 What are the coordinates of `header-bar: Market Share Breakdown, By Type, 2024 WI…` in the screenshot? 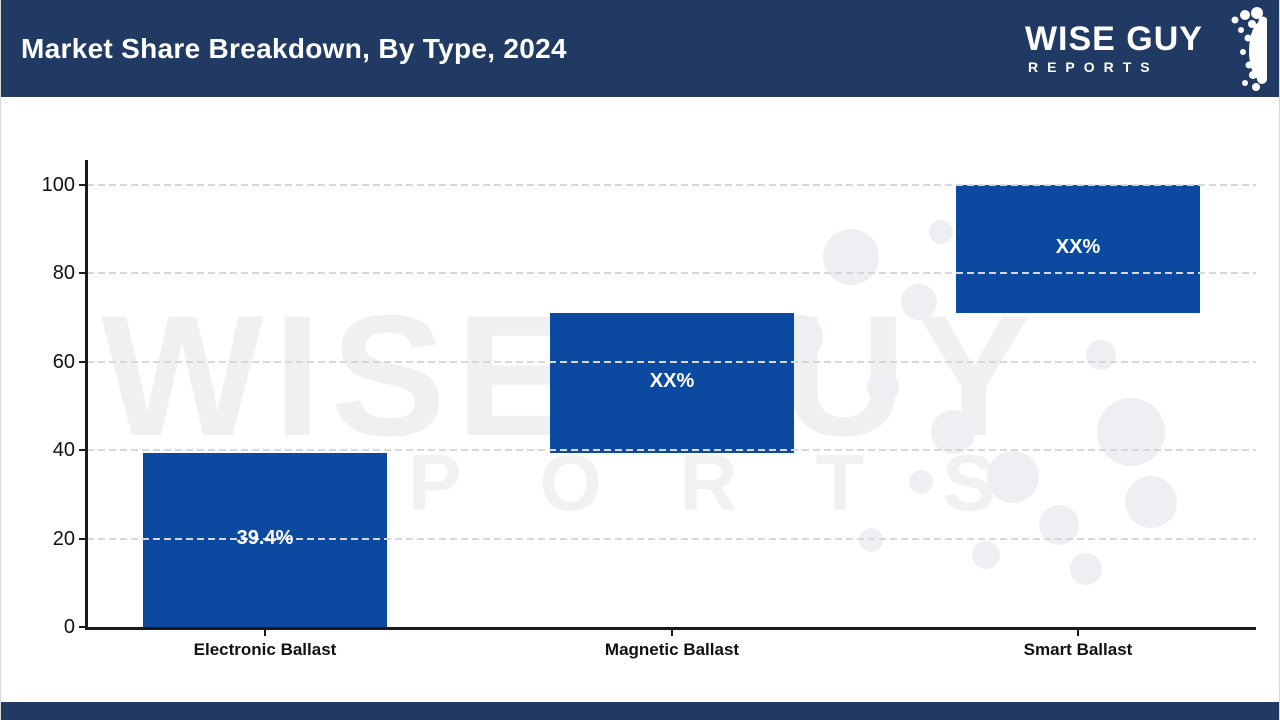 It's located at (640, 48).